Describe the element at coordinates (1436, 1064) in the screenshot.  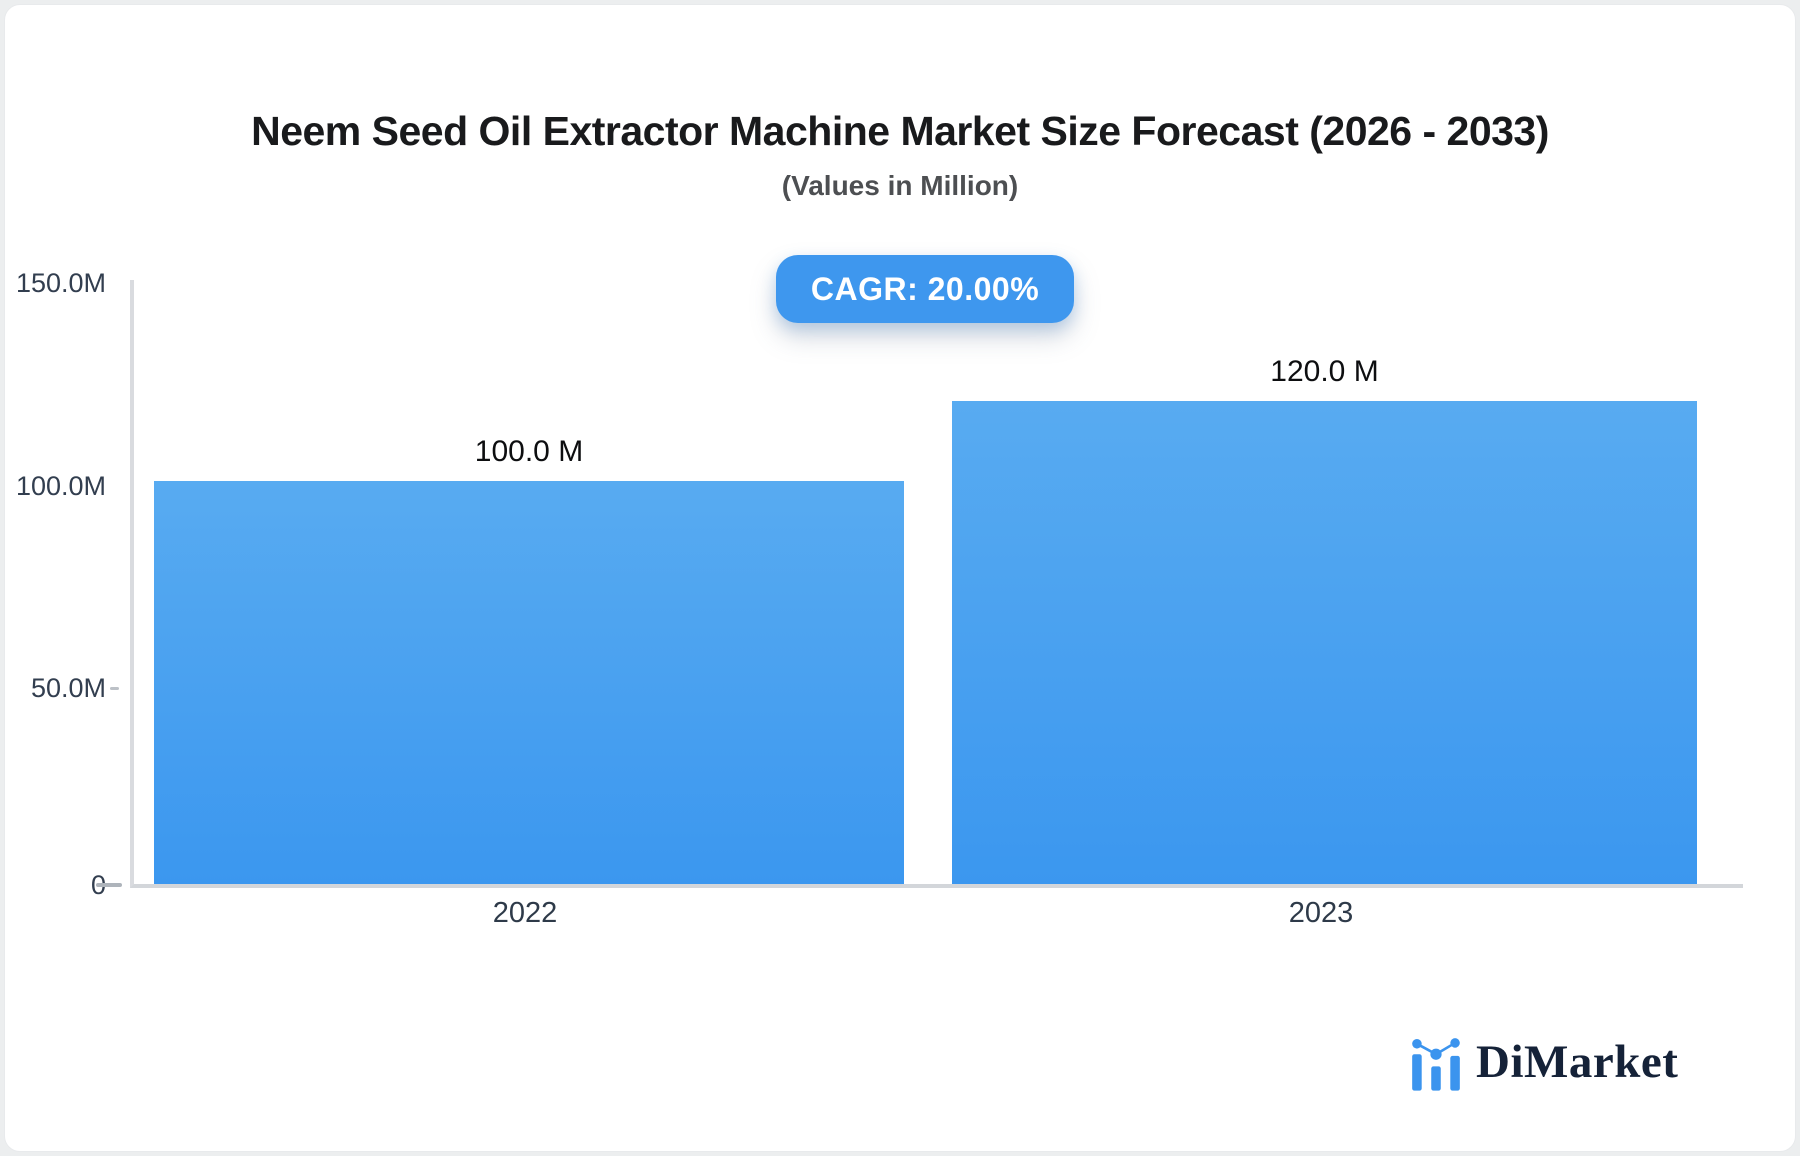
I see `bar-chart-logo-icon` at that location.